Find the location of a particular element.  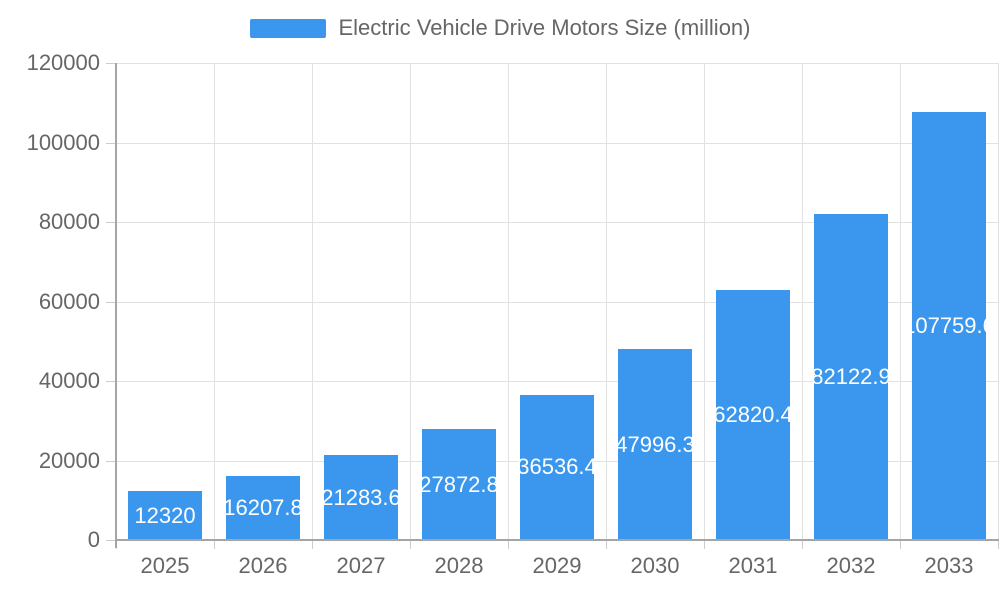

bar-value-label: 107759.6 is located at coordinates (949, 325).